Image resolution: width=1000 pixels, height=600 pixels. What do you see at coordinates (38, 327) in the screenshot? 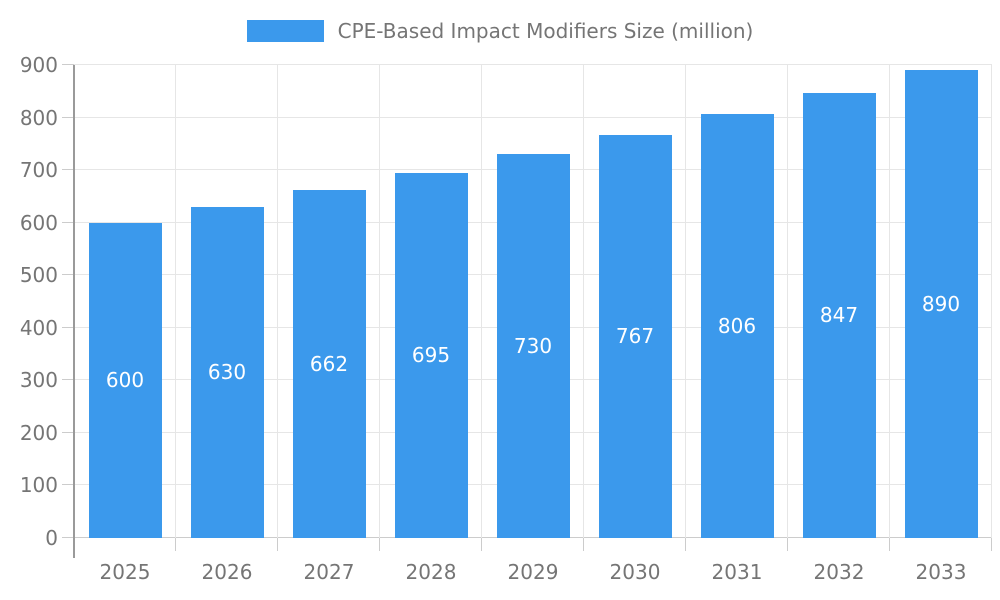
I see `y-axis-label: 400` at bounding box center [38, 327].